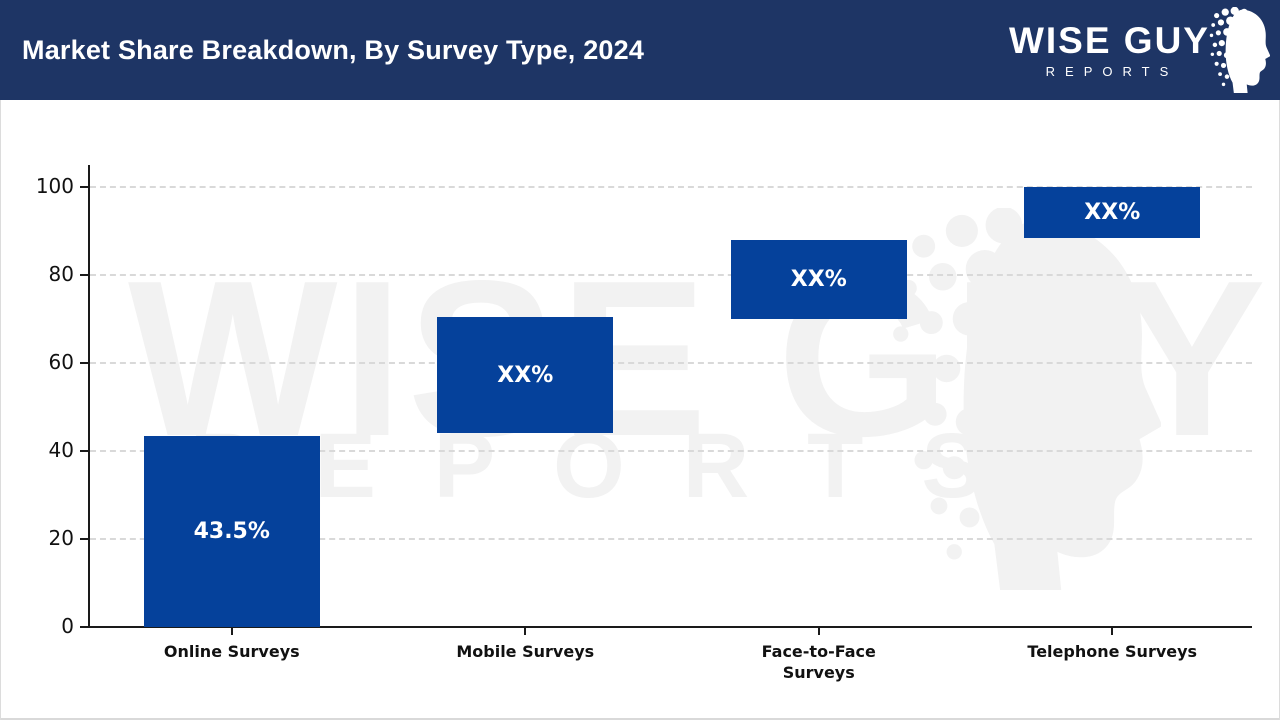 This screenshot has width=1280, height=720. Describe the element at coordinates (640, 719) in the screenshot. I see `image-bottom-border` at that location.